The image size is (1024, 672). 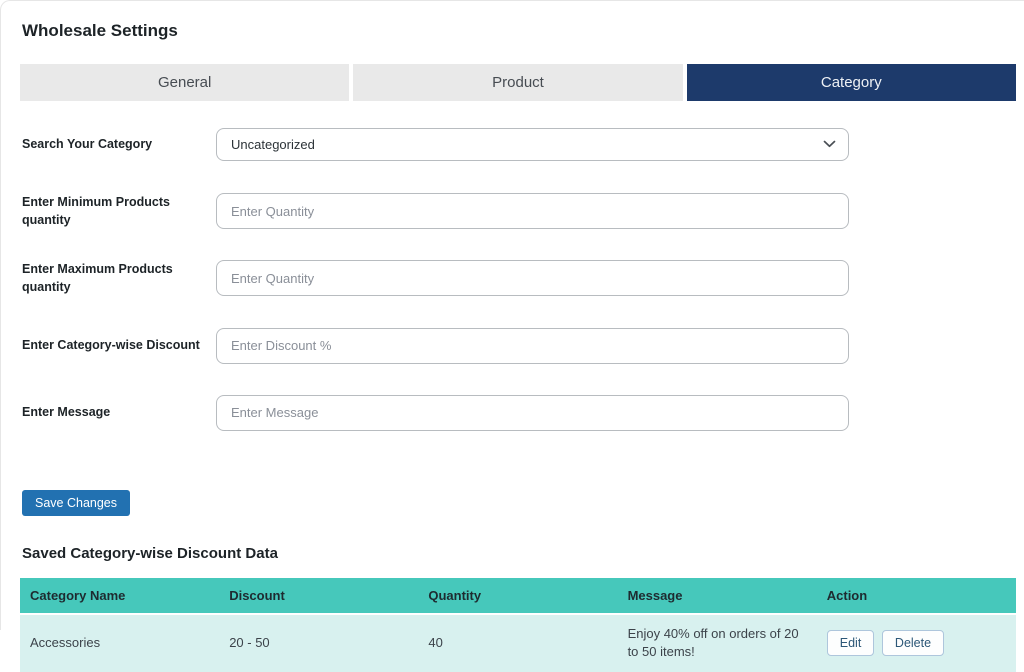 I want to click on message-label: Enter Message, so click(x=119, y=412).